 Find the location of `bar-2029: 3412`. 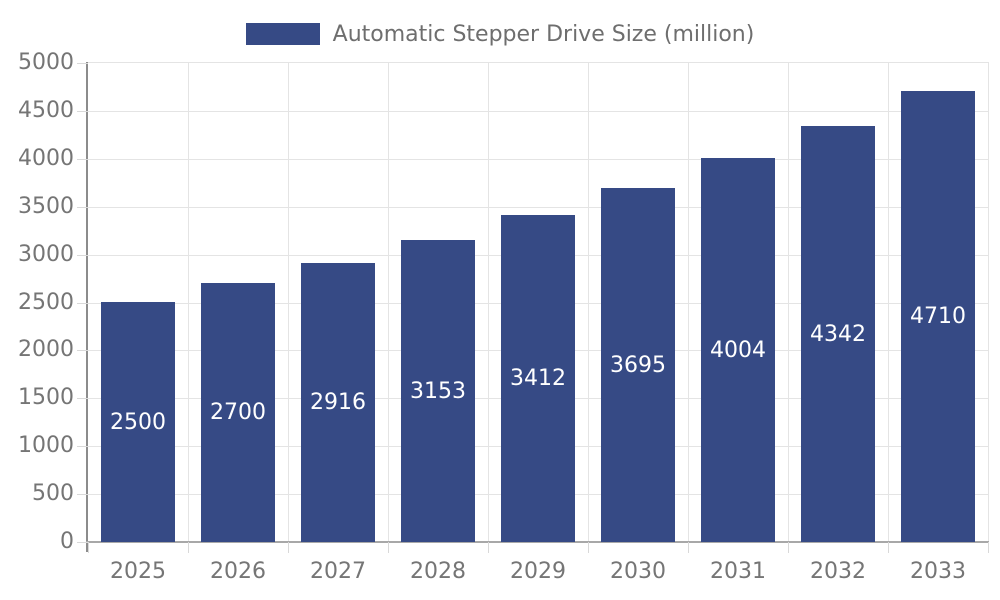

bar-2029: 3412 is located at coordinates (538, 378).